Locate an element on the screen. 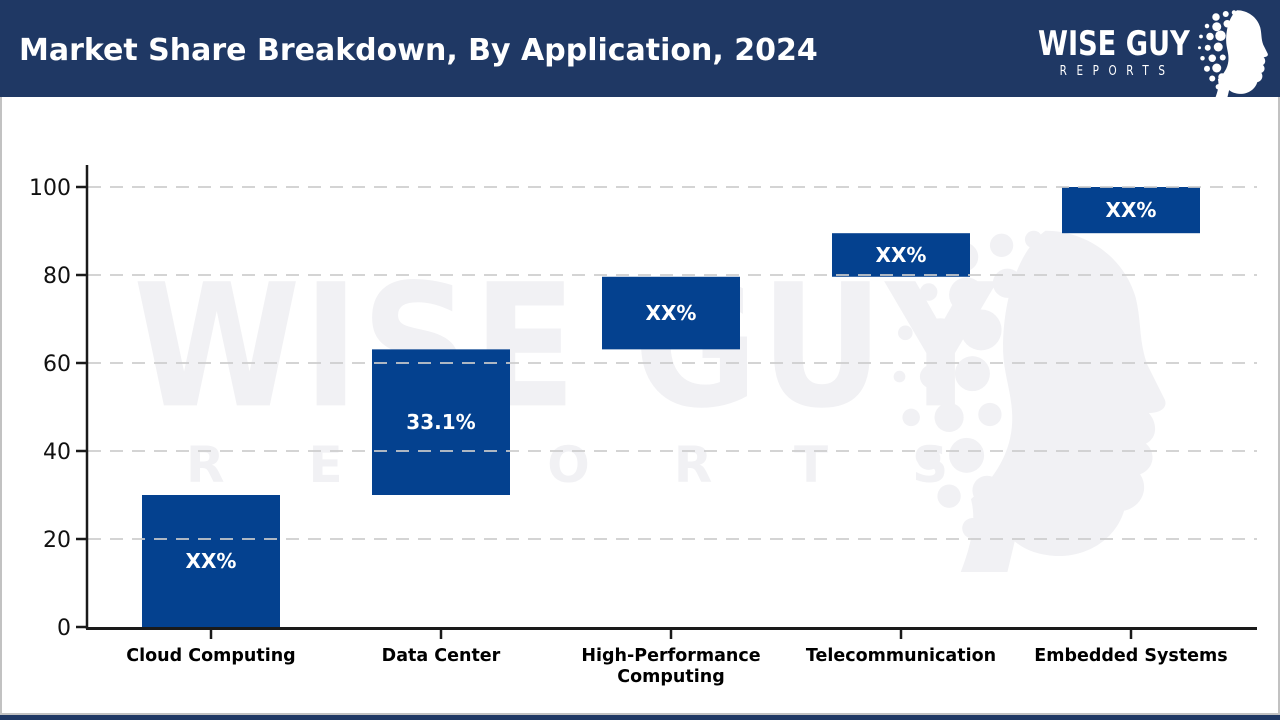 The height and width of the screenshot is (720, 1280). x-category-label-2: High-Performance is located at coordinates (670, 656).